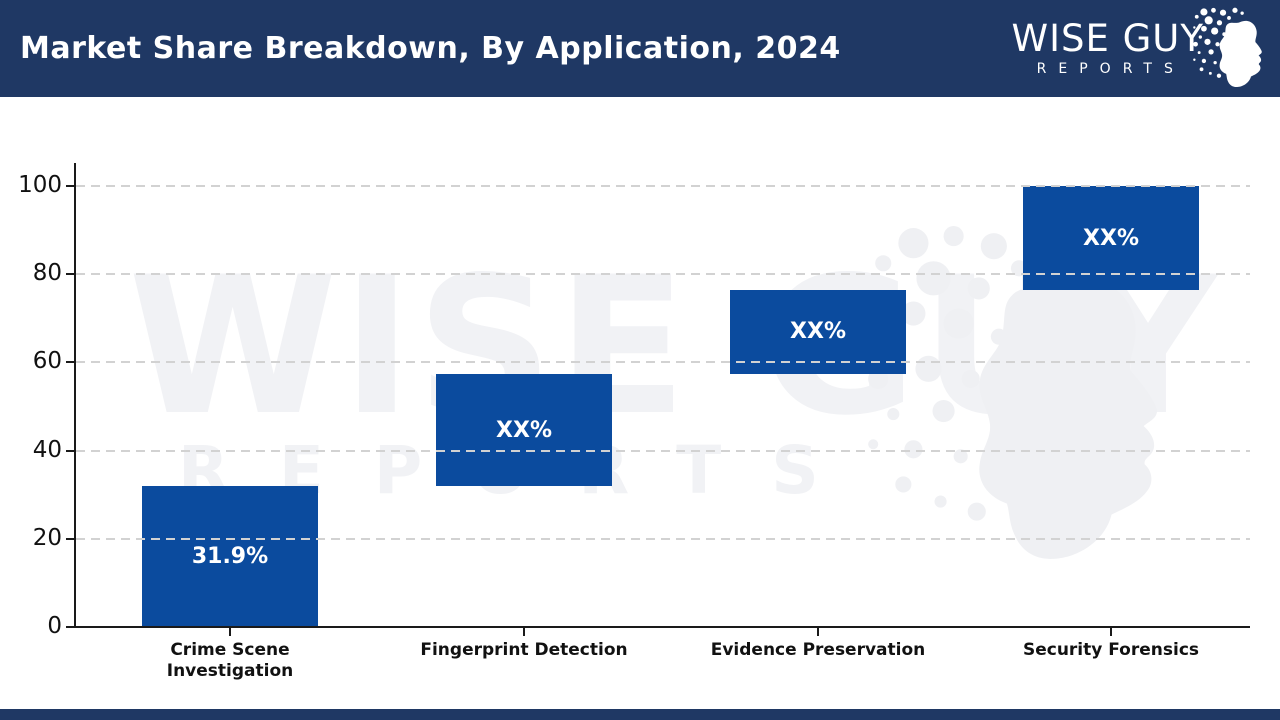 The width and height of the screenshot is (1280, 720). What do you see at coordinates (1111, 650) in the screenshot?
I see `x-category-label: Security Forensics` at bounding box center [1111, 650].